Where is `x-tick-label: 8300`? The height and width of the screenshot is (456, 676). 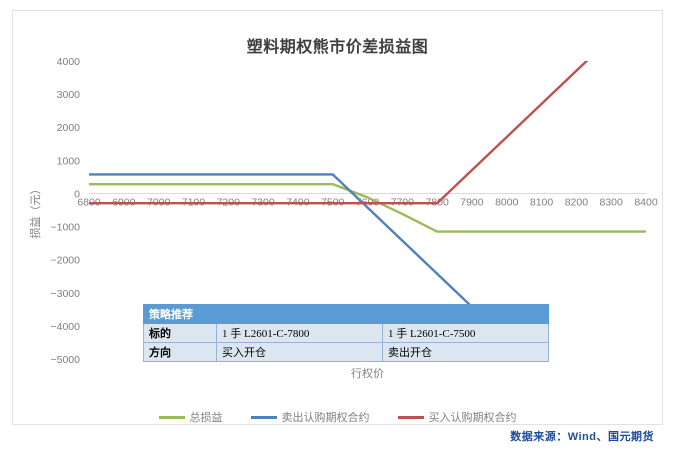
x-tick-label: 8300 is located at coordinates (612, 202).